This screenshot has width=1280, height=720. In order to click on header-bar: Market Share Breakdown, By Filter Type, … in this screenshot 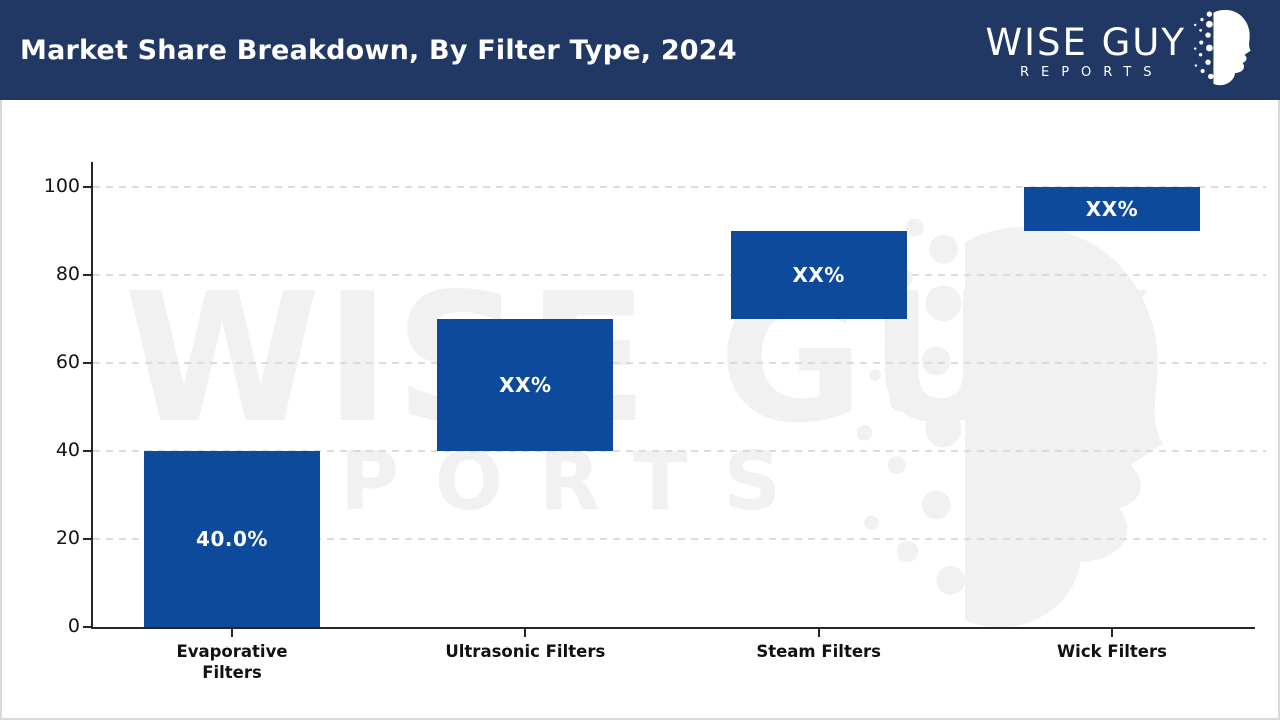, I will do `click(640, 50)`.